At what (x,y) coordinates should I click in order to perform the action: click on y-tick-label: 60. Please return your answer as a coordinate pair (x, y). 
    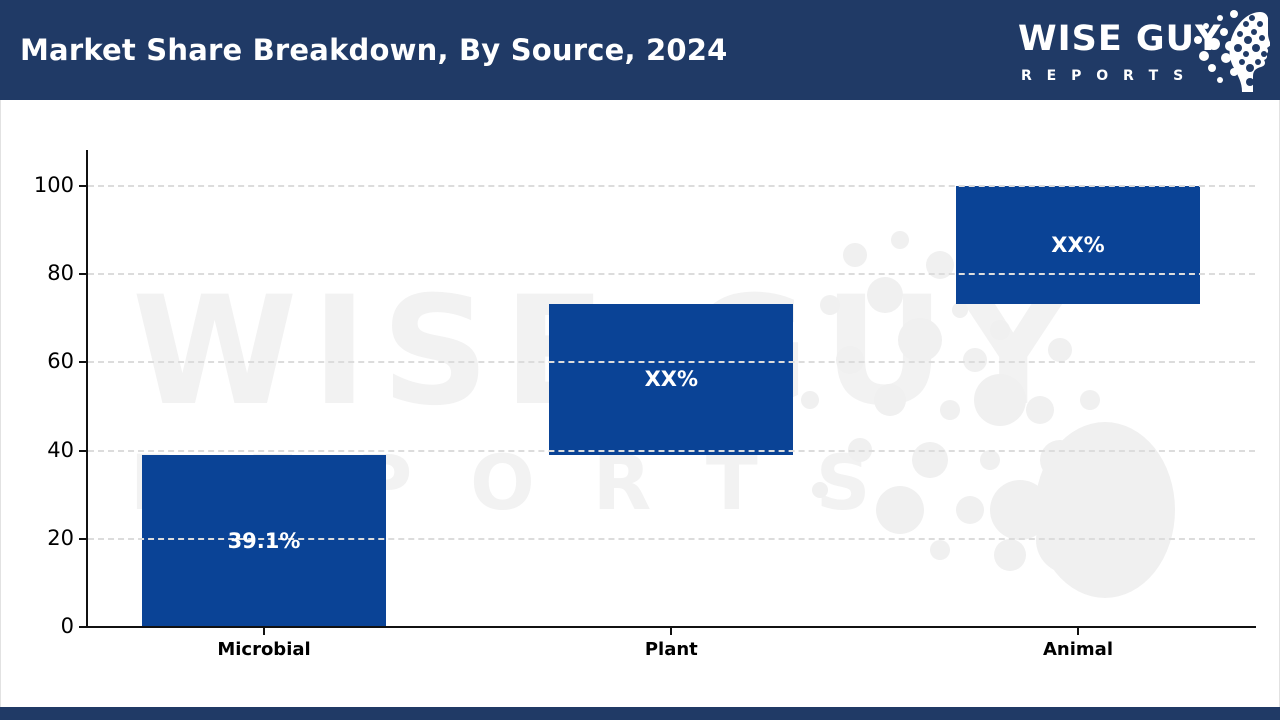
    Looking at the image, I should click on (60, 361).